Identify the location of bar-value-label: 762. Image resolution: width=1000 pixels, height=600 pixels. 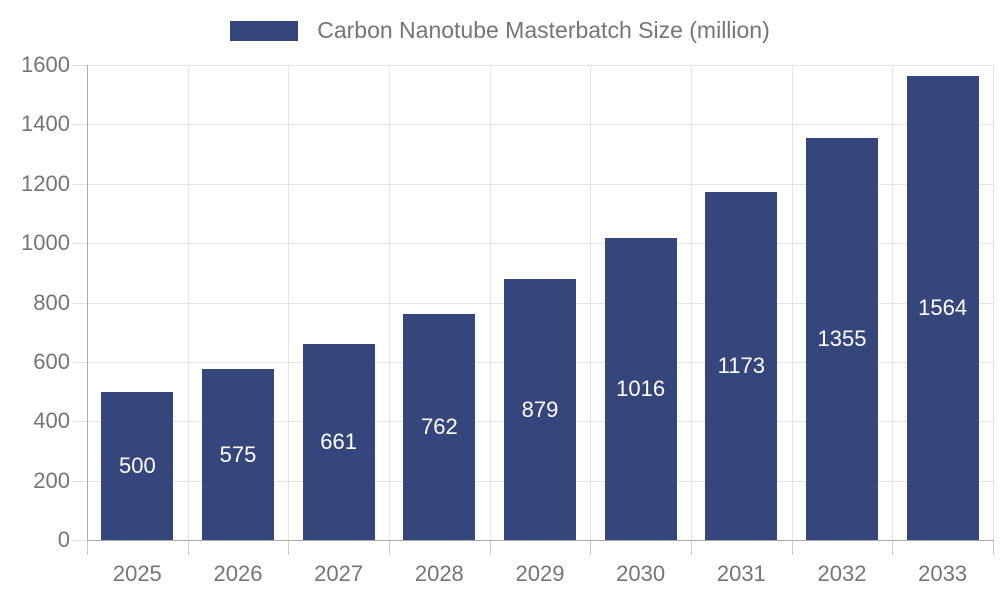
(439, 426).